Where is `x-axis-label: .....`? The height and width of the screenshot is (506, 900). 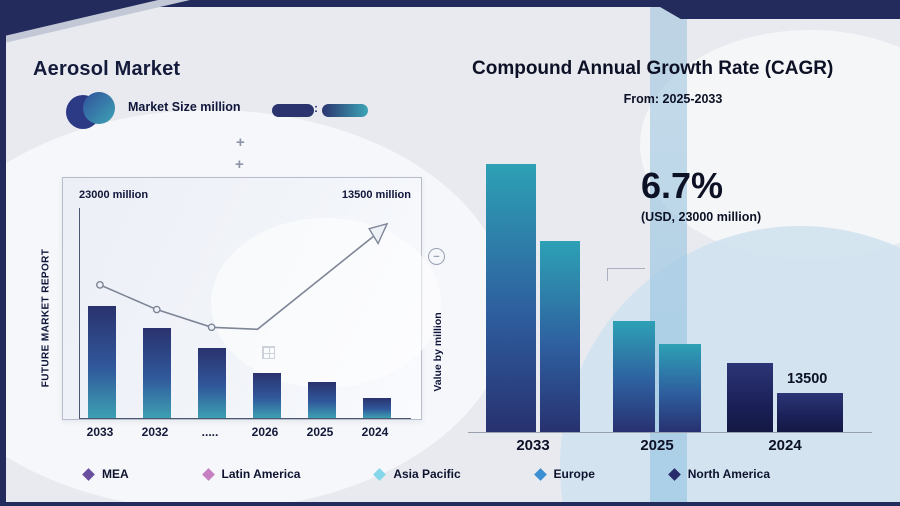
x-axis-label: ..... is located at coordinates (210, 432).